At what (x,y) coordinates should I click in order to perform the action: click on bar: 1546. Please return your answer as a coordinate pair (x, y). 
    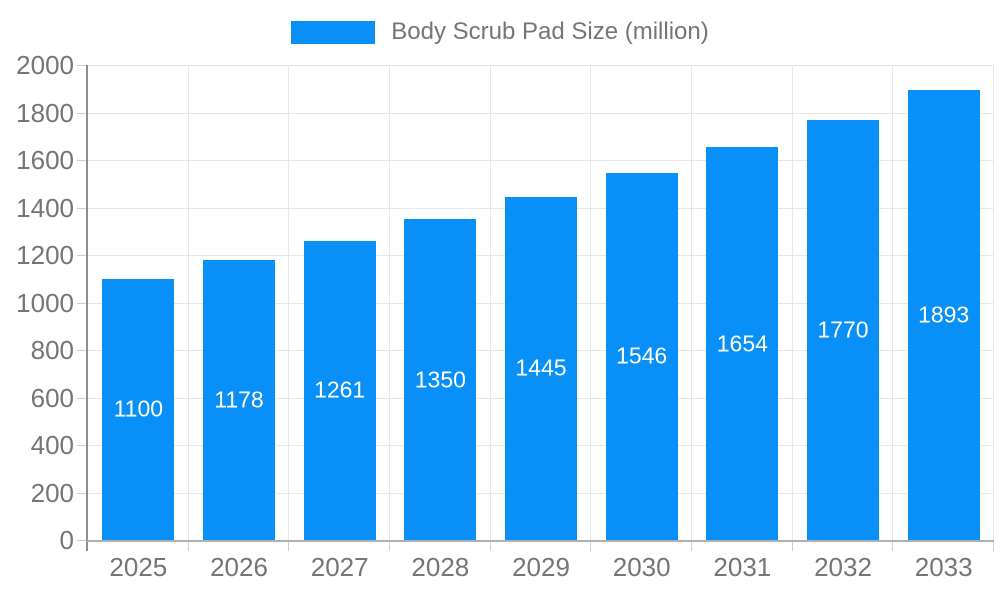
    Looking at the image, I should click on (641, 356).